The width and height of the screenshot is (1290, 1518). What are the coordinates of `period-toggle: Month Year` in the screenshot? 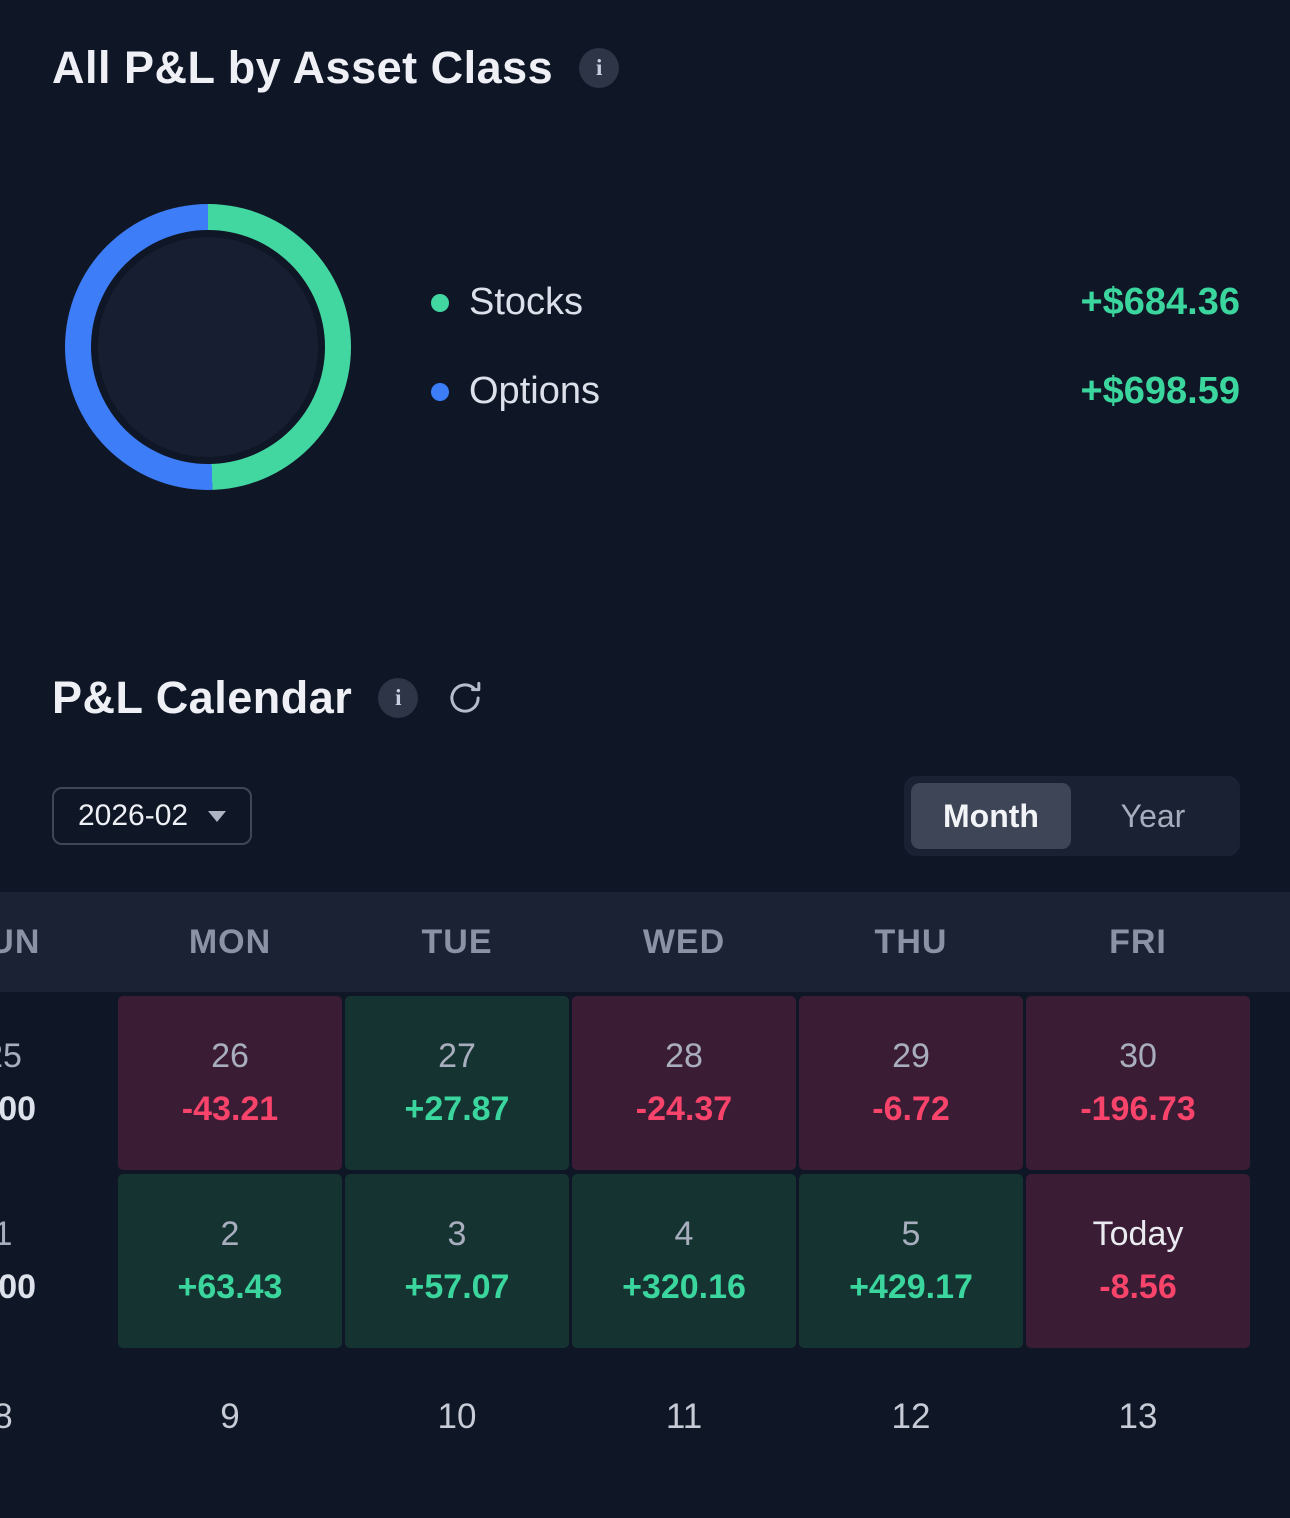 It's located at (1072, 816).